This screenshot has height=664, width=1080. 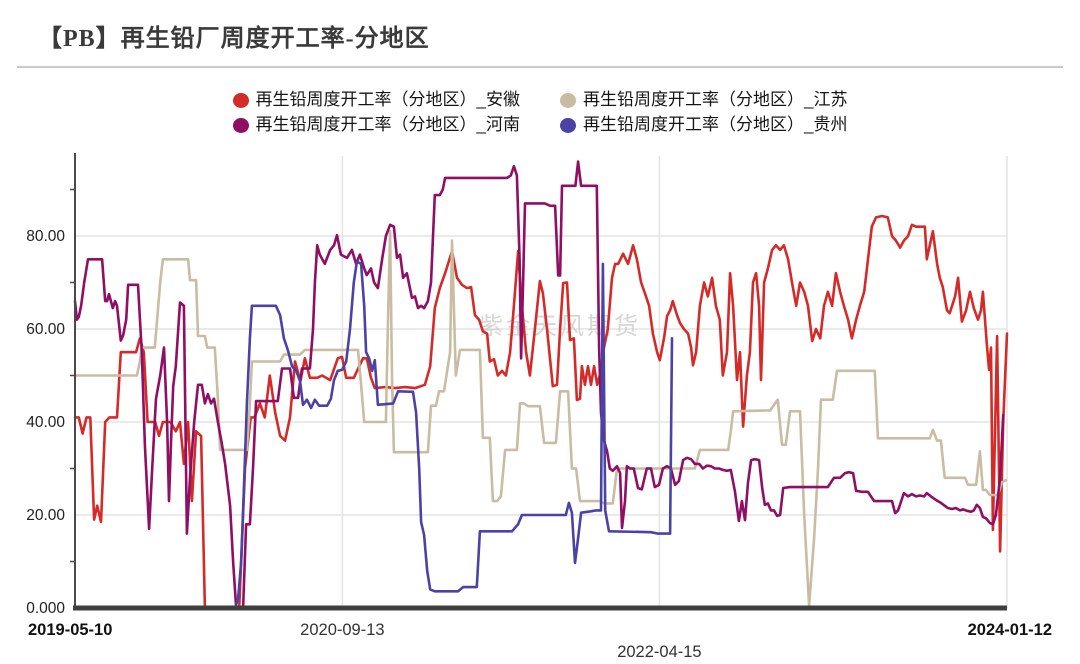 What do you see at coordinates (45, 422) in the screenshot?
I see `y-tick-label: 40.00` at bounding box center [45, 422].